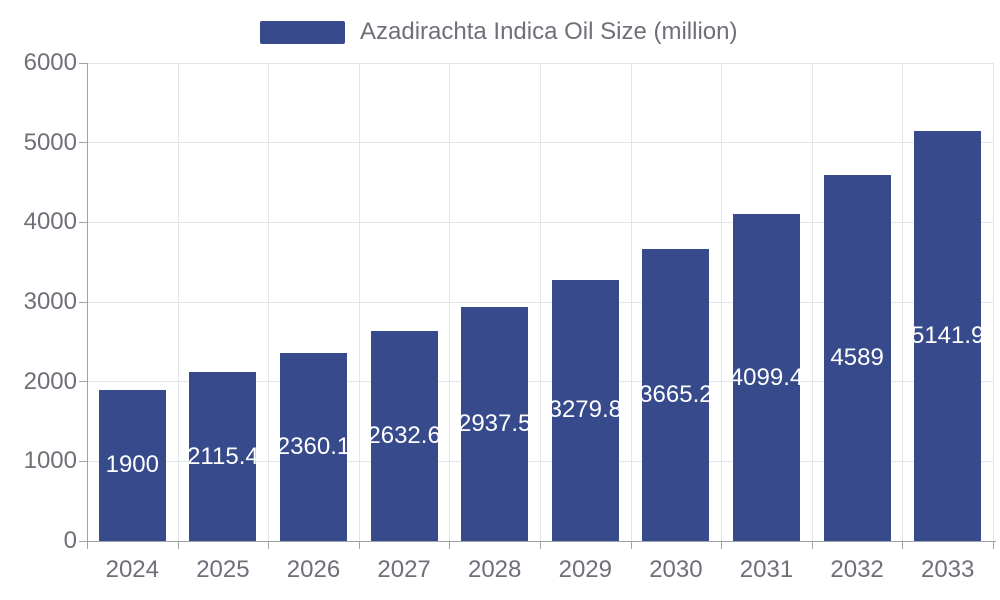  I want to click on x-axis-line, so click(541, 541).